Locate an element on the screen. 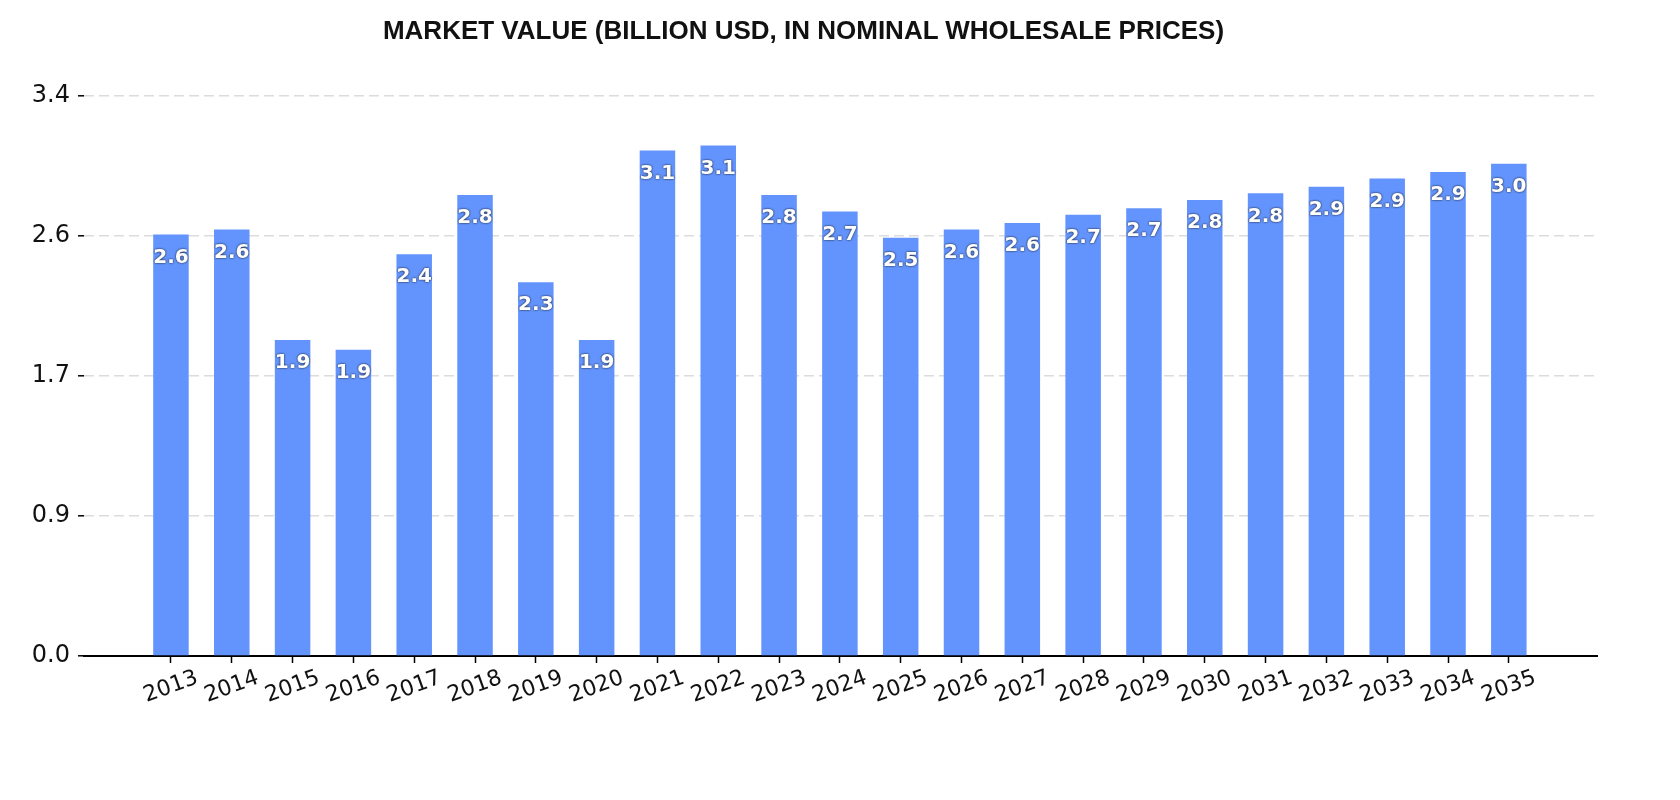  x-tick-label: 2030 is located at coordinates (1204, 685).